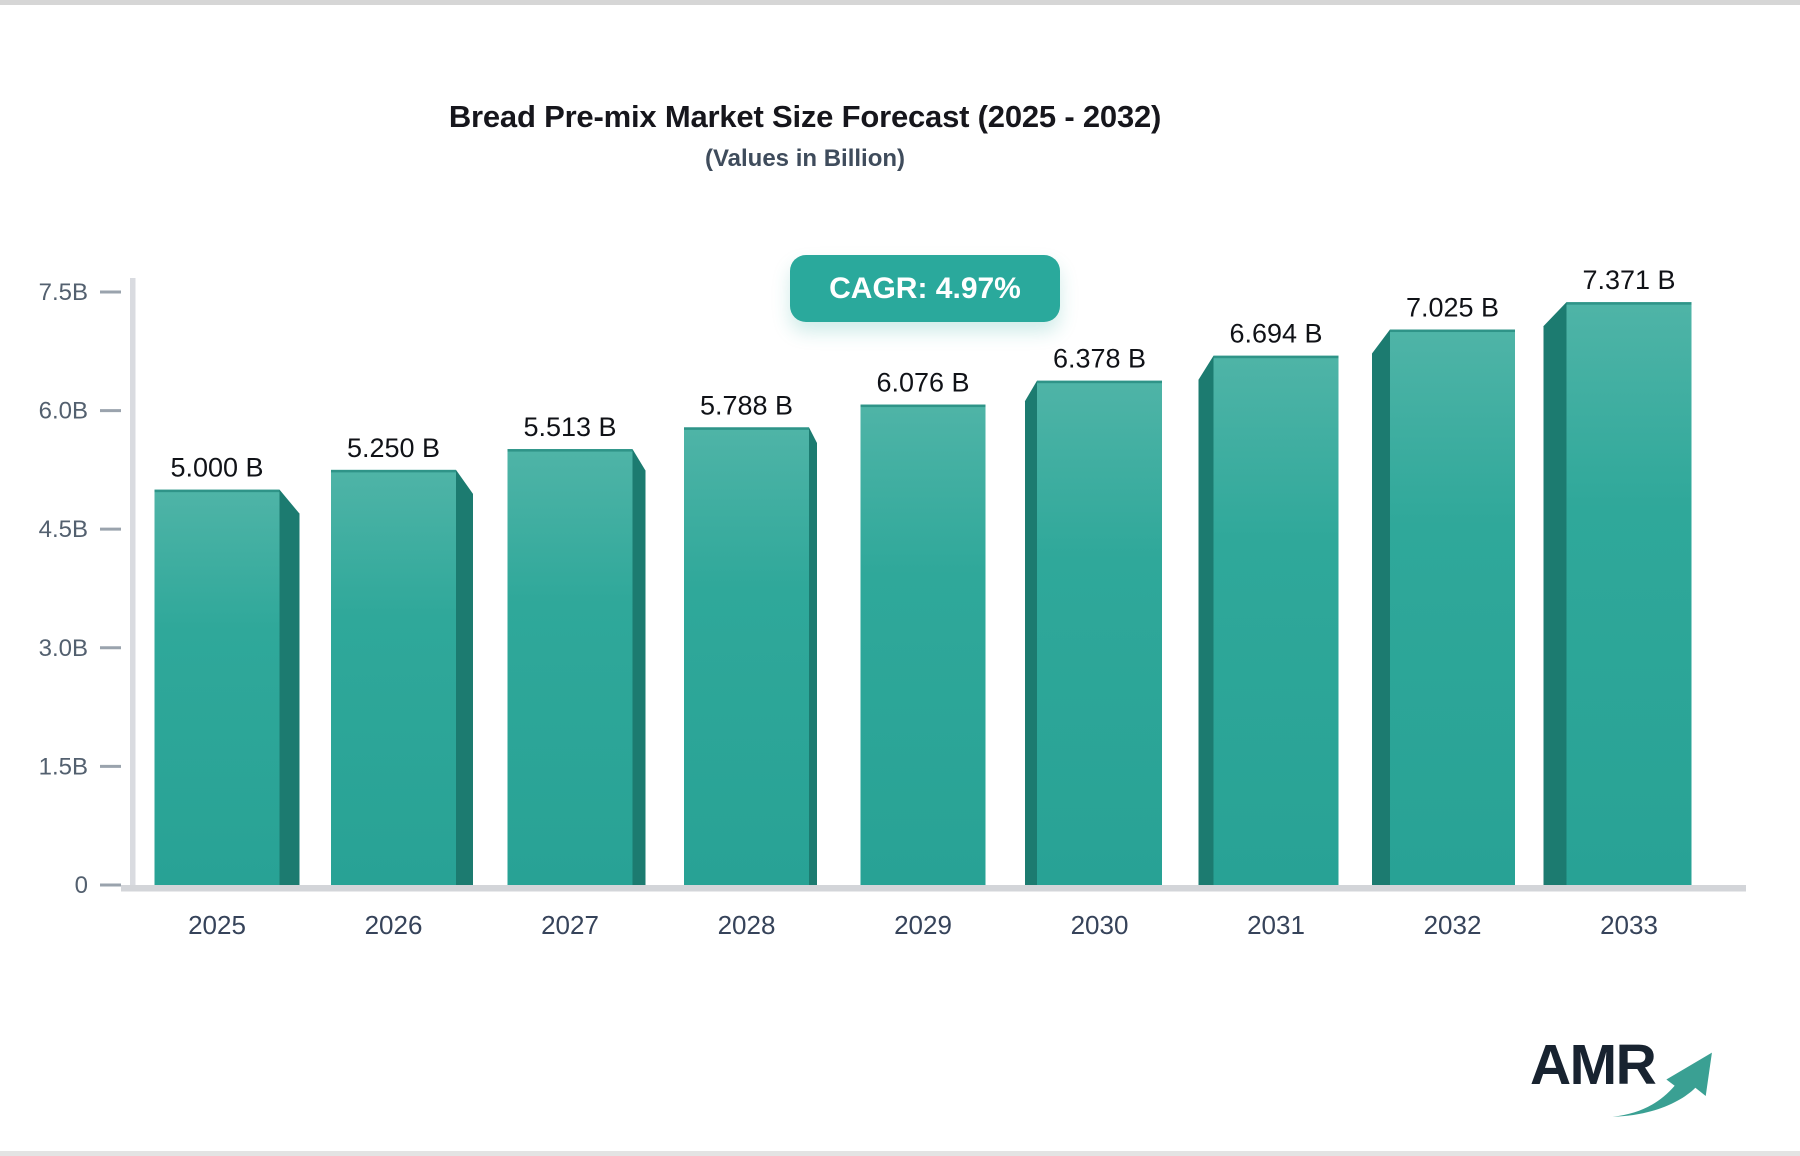 Image resolution: width=1800 pixels, height=1156 pixels. What do you see at coordinates (63, 648) in the screenshot?
I see `y-axis-tick-label: 3.0B` at bounding box center [63, 648].